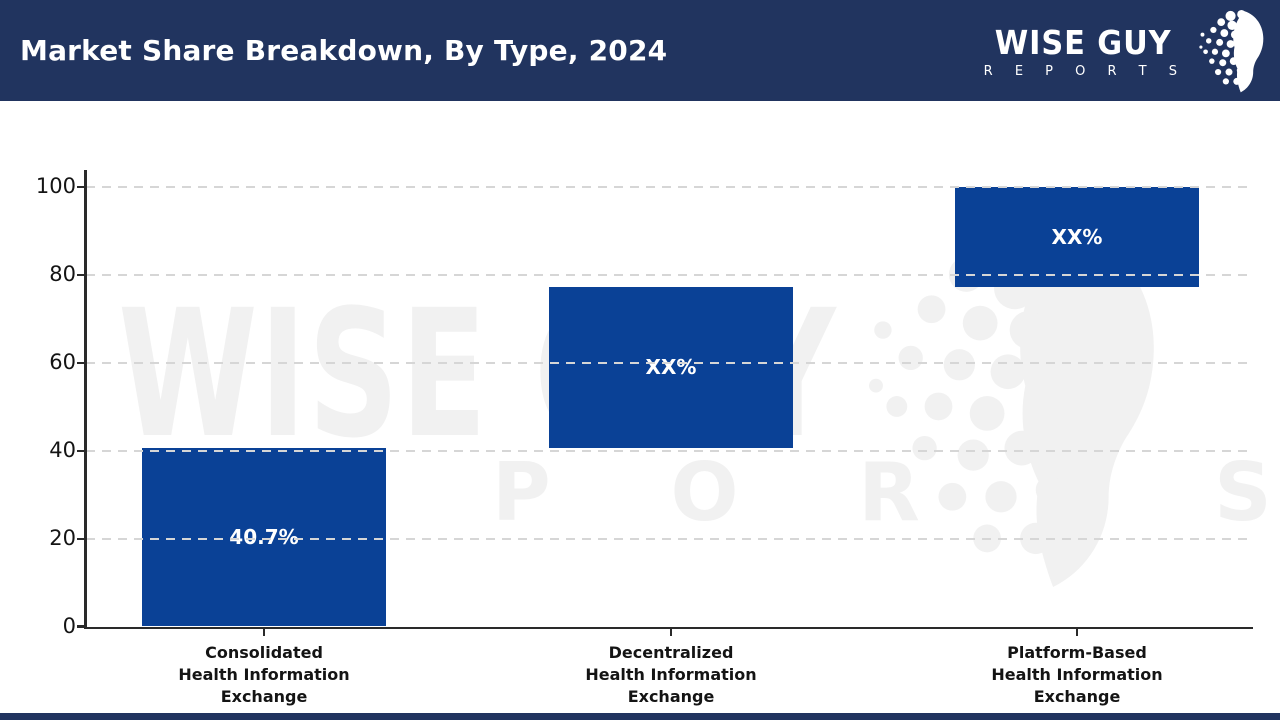 This screenshot has height=720, width=1280. I want to click on y-tick-label: 100, so click(55, 186).